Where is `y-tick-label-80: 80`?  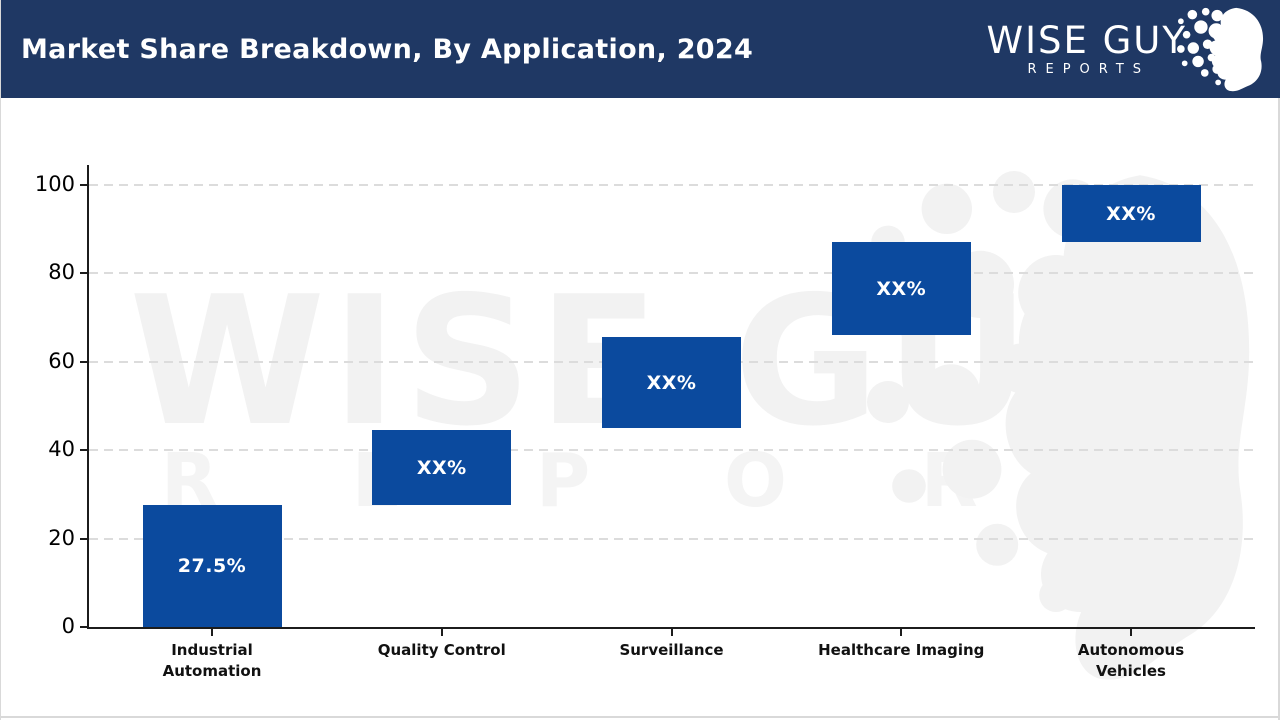 y-tick-label-80: 80 is located at coordinates (61, 272).